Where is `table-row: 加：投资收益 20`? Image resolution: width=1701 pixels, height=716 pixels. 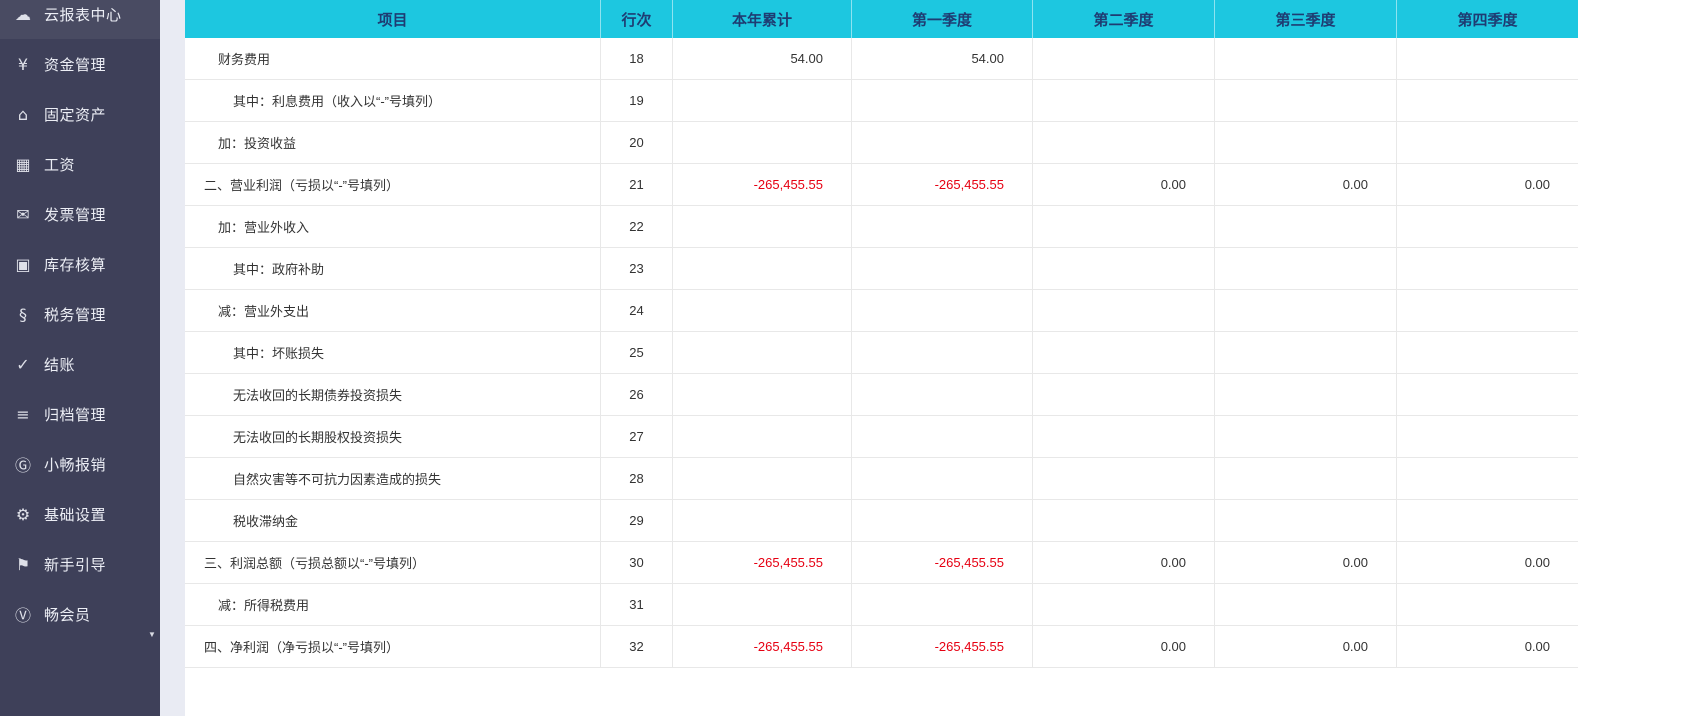
table-row: 加：投资收益 20 is located at coordinates (881, 143).